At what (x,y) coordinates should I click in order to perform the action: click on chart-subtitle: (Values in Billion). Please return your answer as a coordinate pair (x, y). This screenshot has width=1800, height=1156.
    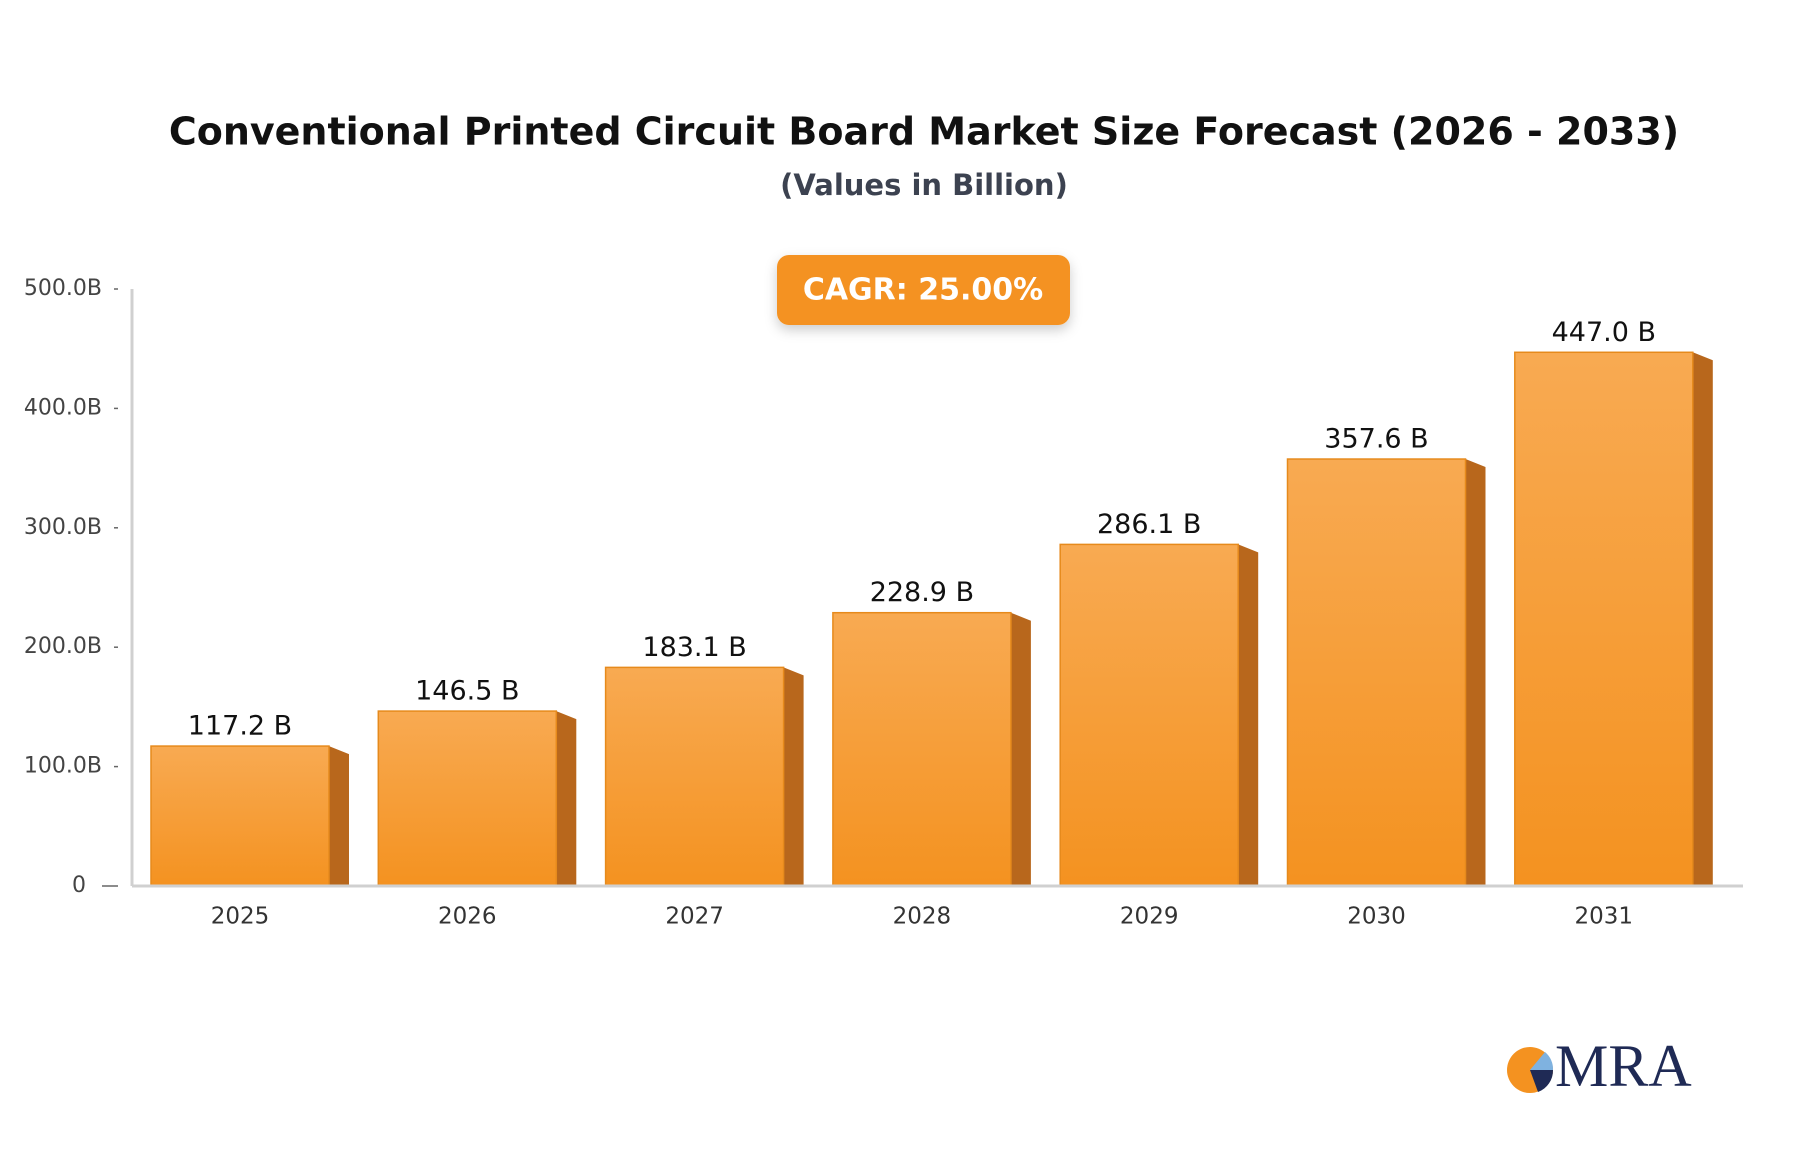
    Looking at the image, I should click on (924, 185).